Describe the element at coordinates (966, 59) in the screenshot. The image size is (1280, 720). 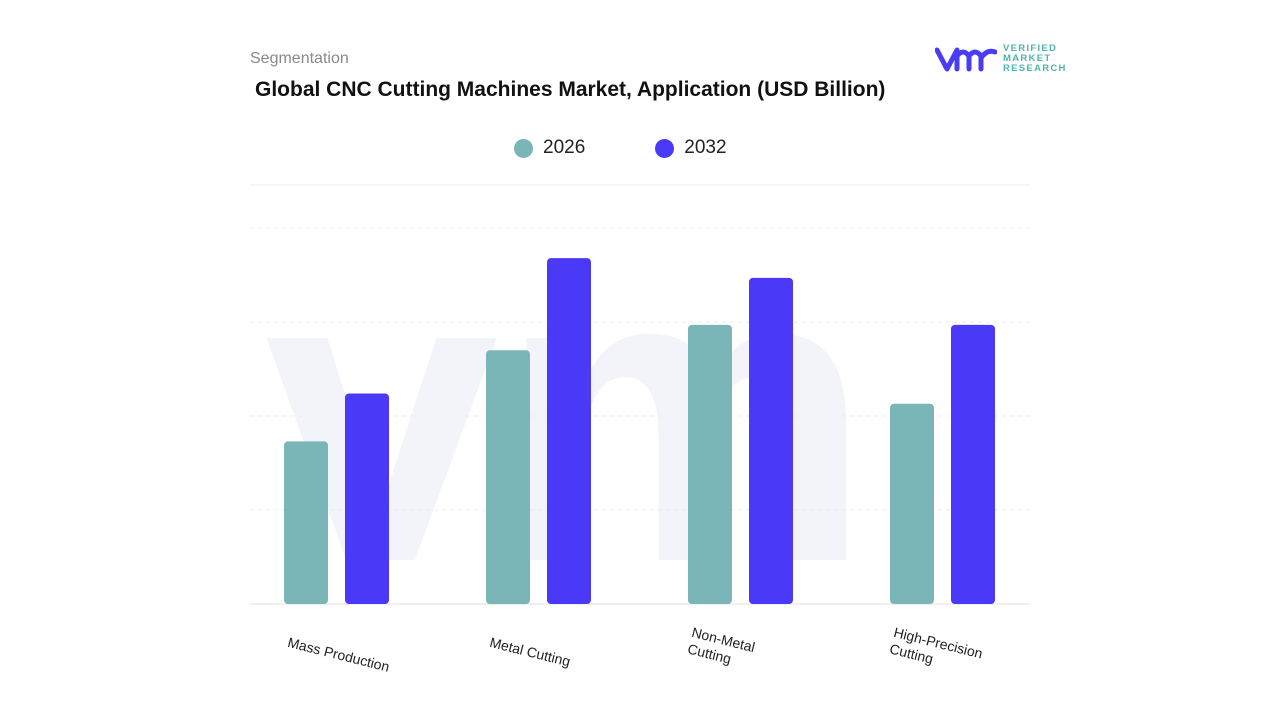
I see `vmr-logo-icon` at that location.